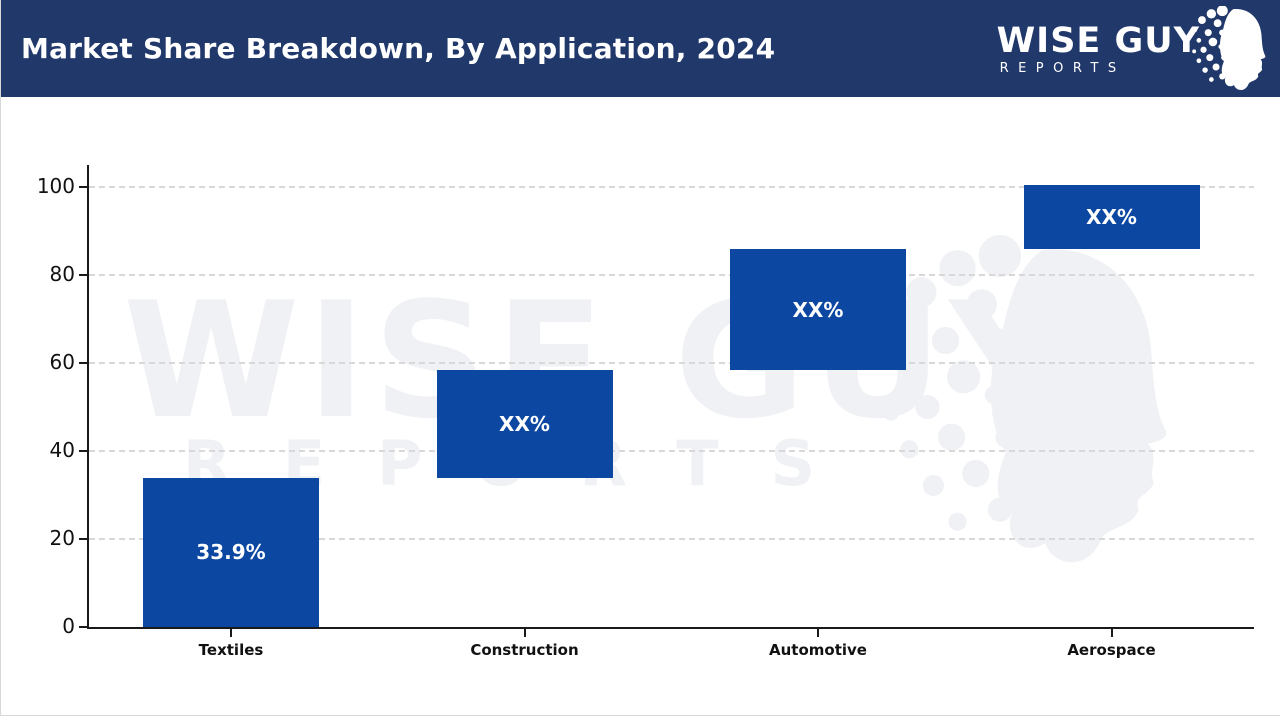  I want to click on y-tick-label: 0, so click(68, 626).